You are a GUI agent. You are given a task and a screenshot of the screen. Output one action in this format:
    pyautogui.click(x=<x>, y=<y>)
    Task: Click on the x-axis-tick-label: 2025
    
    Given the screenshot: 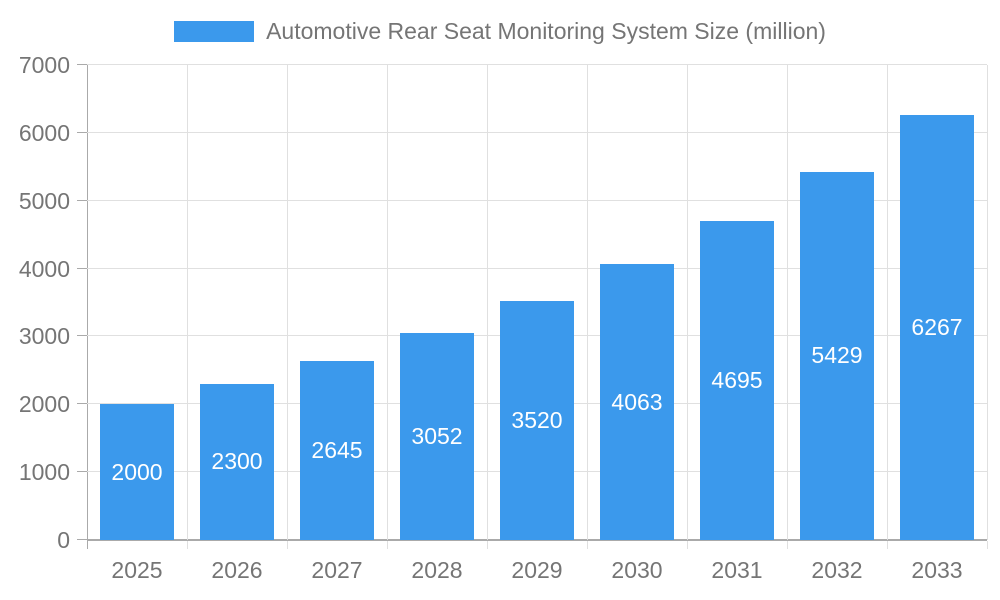 What is the action you would take?
    pyautogui.click(x=137, y=570)
    